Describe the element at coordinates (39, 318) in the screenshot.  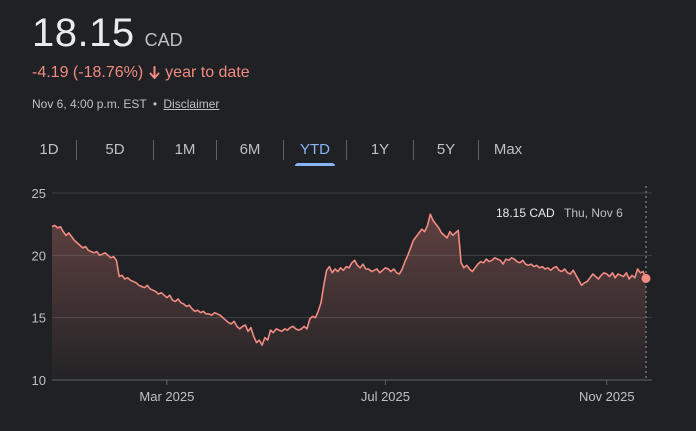
I see `y-tick-label: 15` at that location.